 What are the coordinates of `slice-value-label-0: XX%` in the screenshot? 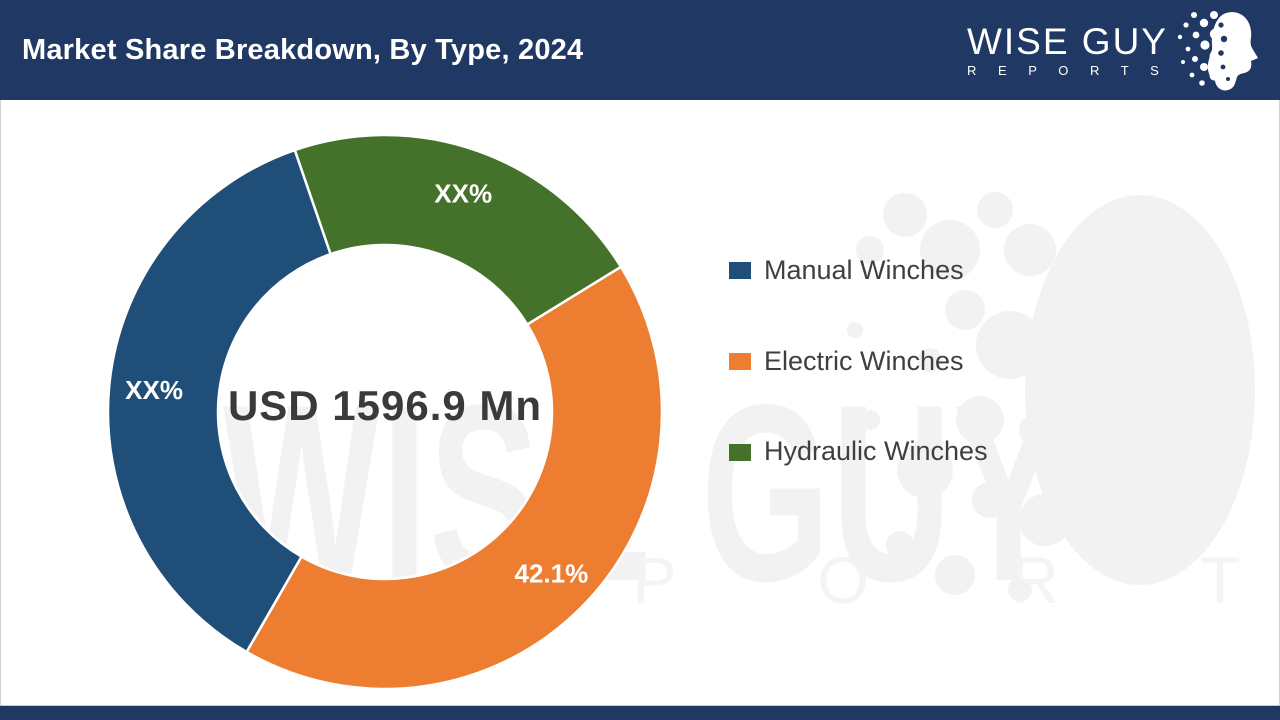 It's located at (154, 390).